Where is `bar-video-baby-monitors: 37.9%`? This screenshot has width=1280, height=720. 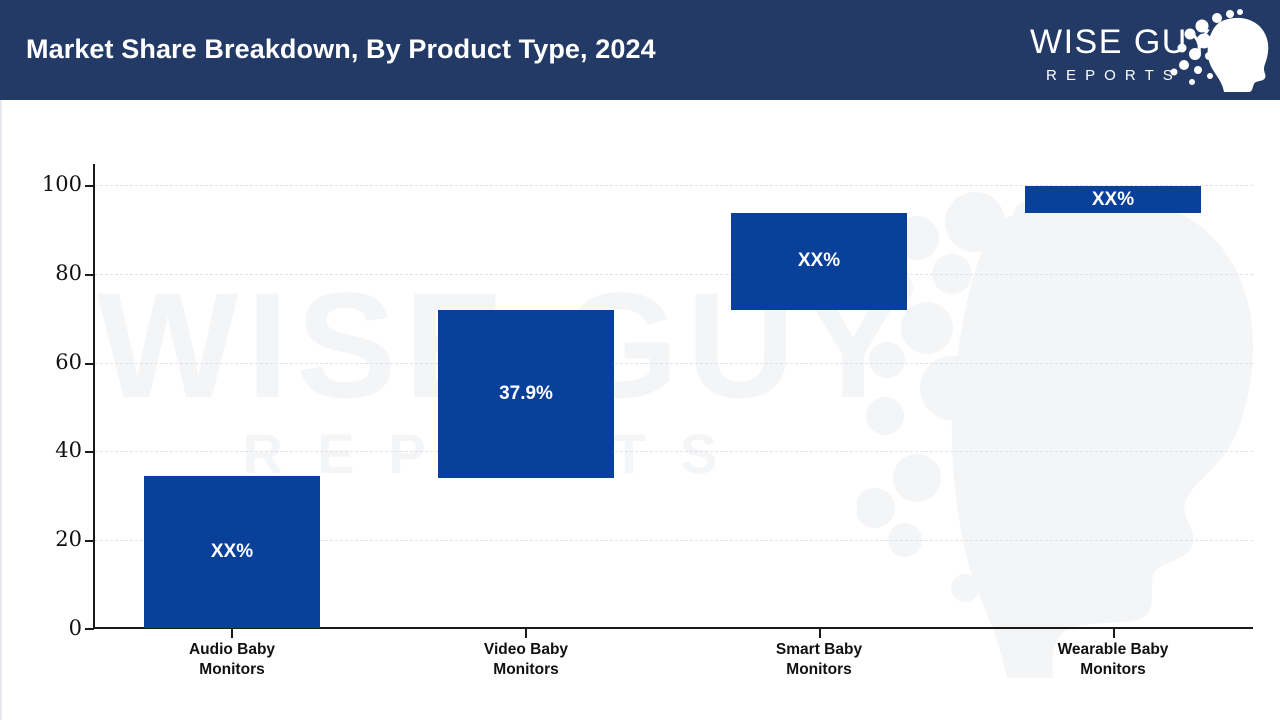 bar-video-baby-monitors: 37.9% is located at coordinates (526, 394).